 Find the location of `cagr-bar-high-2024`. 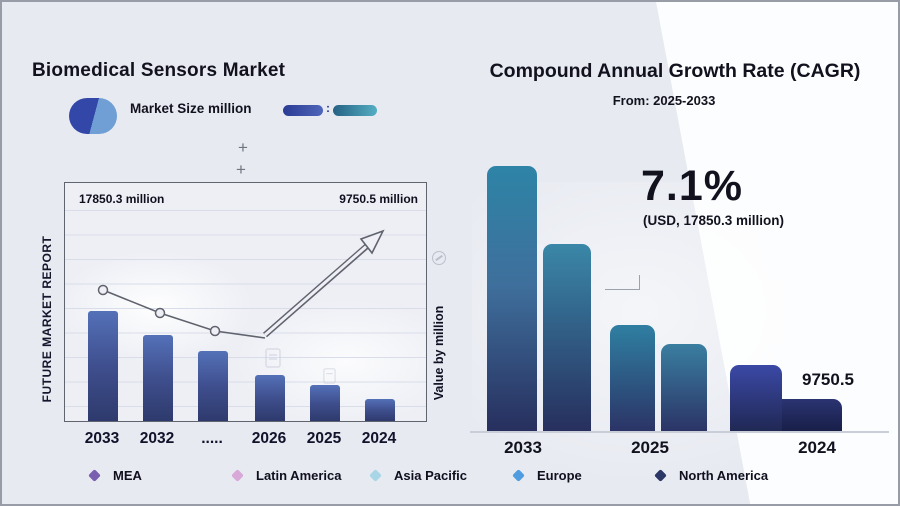

cagr-bar-high-2024 is located at coordinates (756, 398).